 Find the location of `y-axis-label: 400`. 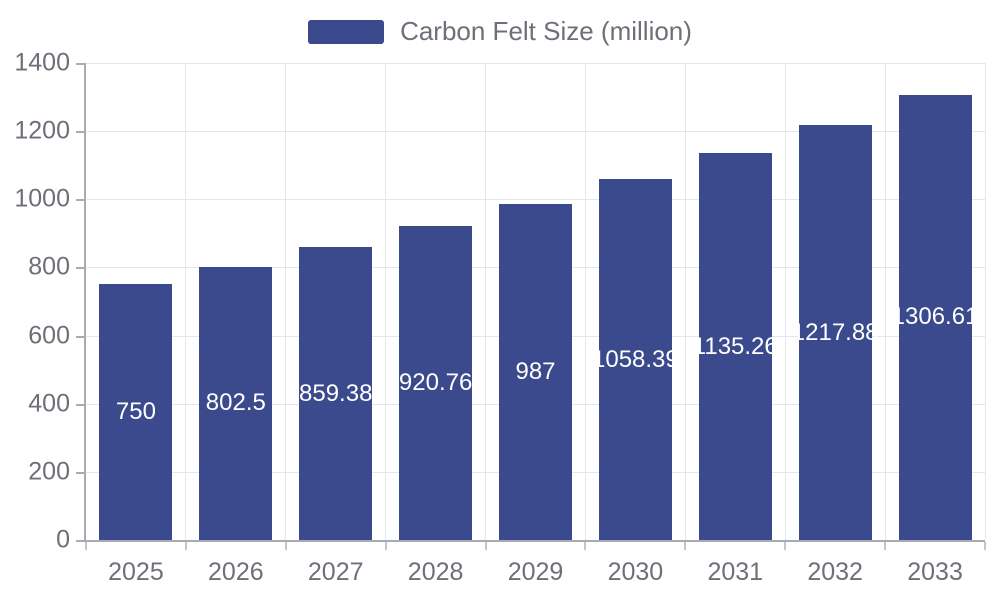

y-axis-label: 400 is located at coordinates (49, 403).